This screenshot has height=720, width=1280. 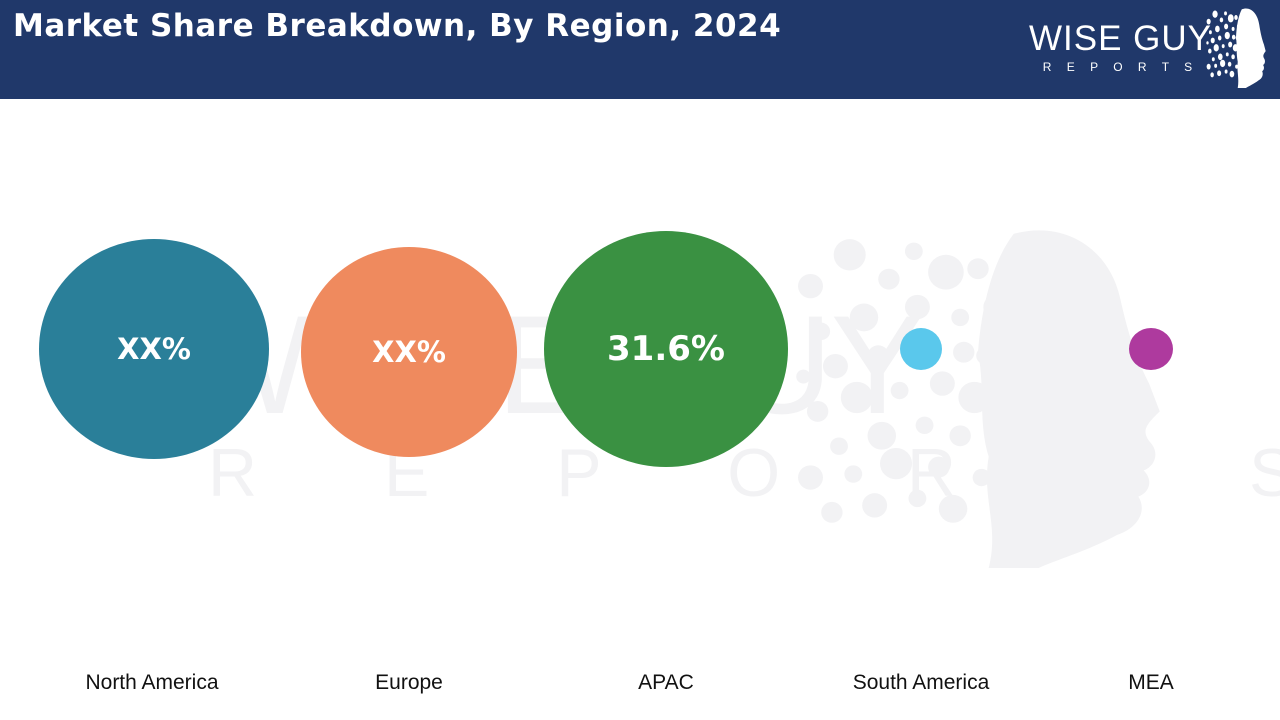 I want to click on category-label-south-america: South America, so click(x=921, y=682).